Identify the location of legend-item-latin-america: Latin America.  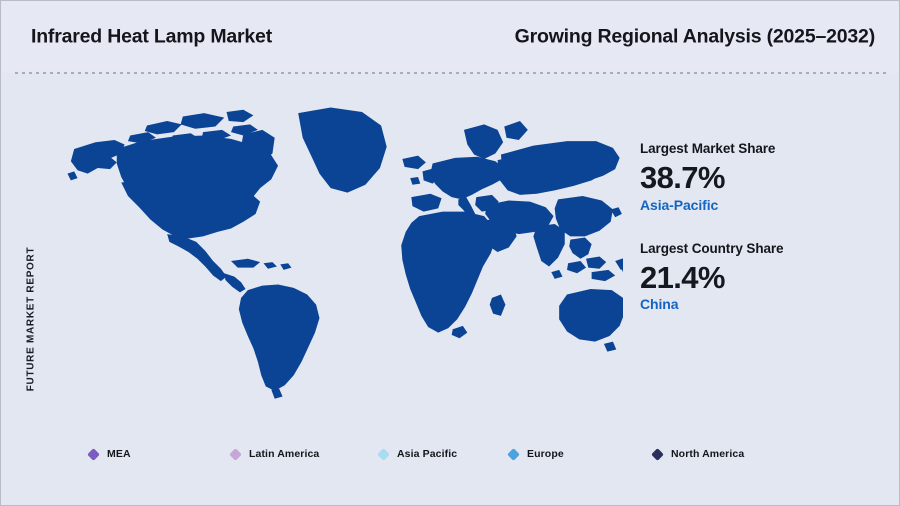
(274, 454).